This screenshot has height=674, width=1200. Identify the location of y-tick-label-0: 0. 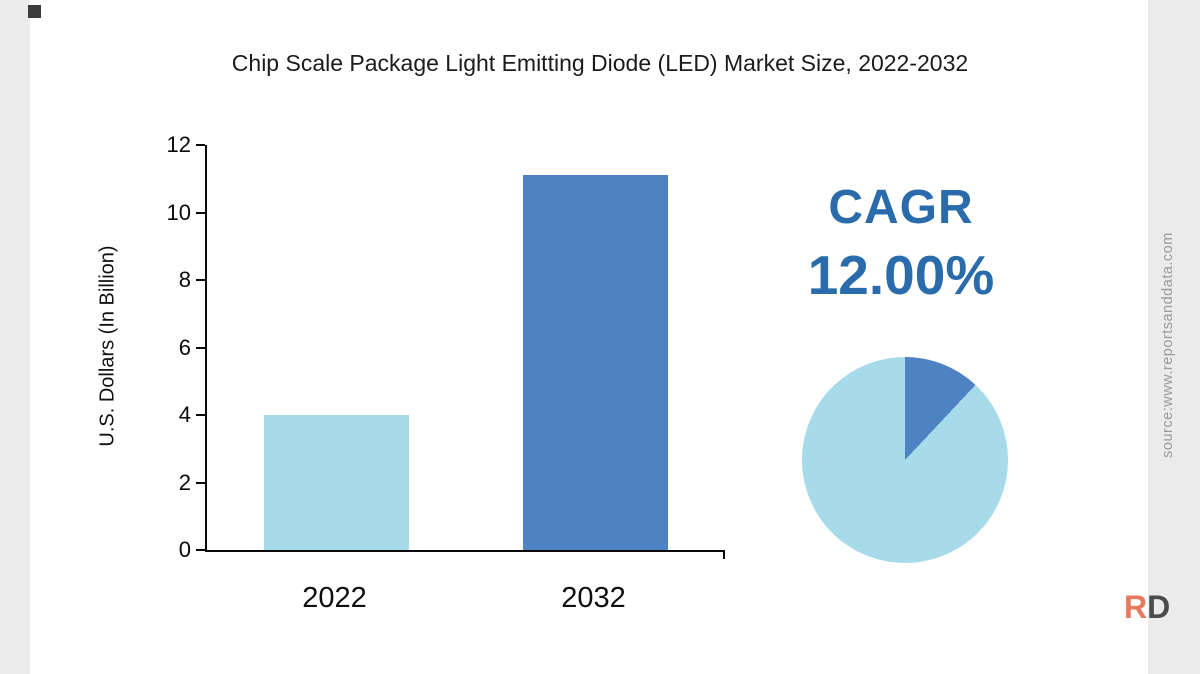
(184, 549).